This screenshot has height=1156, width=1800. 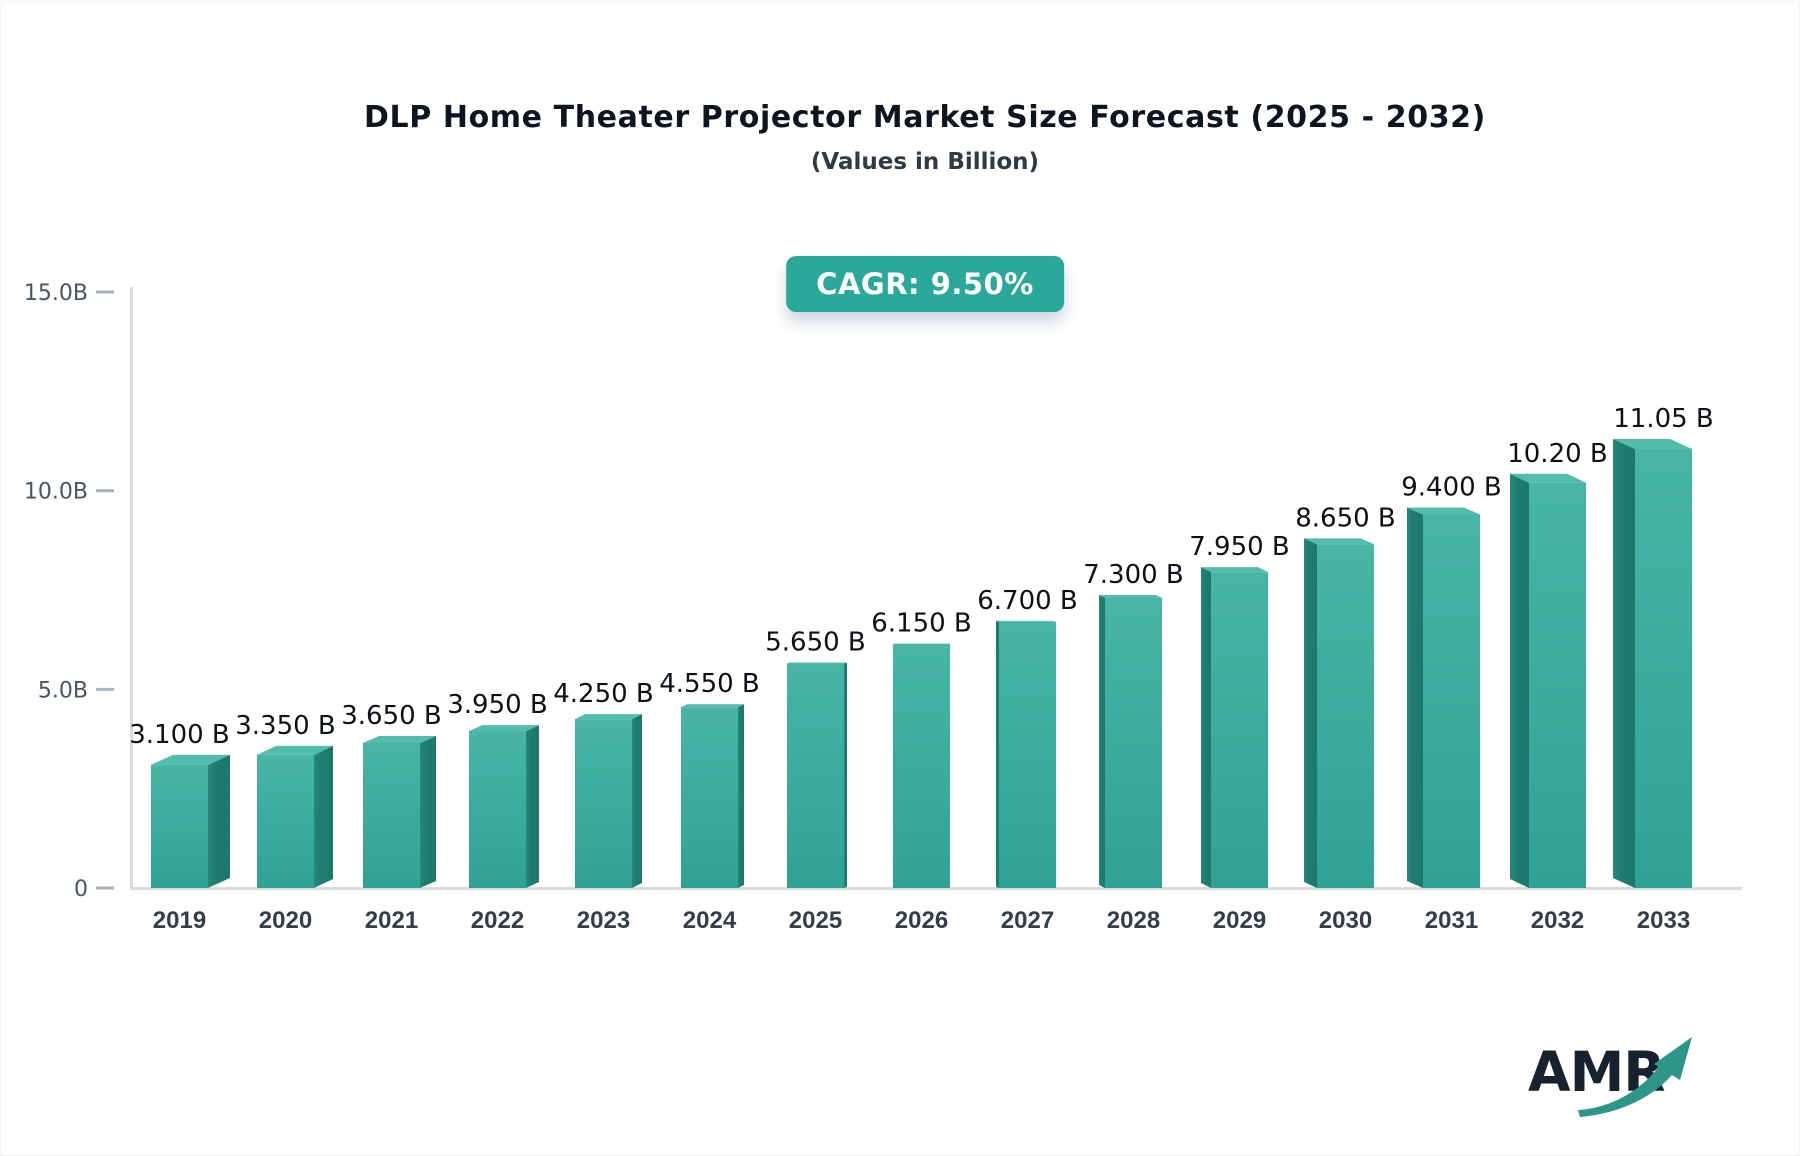 I want to click on bar-value-label: 7.300 B, so click(x=1133, y=575).